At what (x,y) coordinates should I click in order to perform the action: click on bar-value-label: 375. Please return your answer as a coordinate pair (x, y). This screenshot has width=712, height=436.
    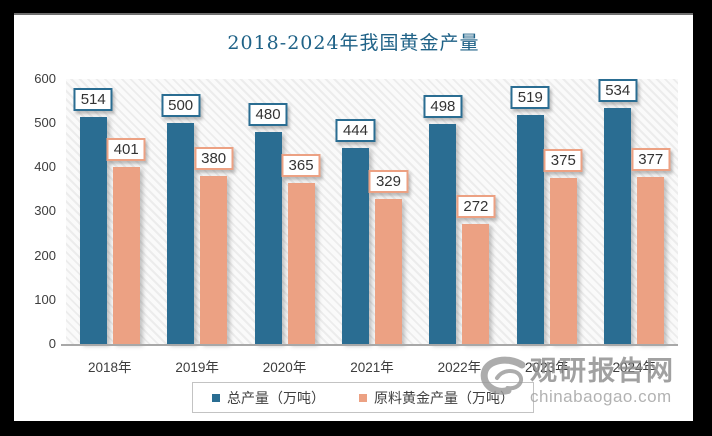
    Looking at the image, I should click on (563, 160).